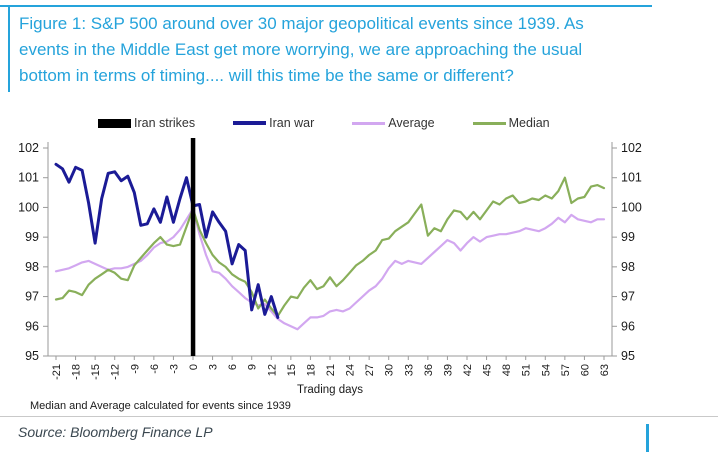 The height and width of the screenshot is (452, 718). Describe the element at coordinates (32, 356) in the screenshot. I see `y-tick-label-left: 95` at that location.